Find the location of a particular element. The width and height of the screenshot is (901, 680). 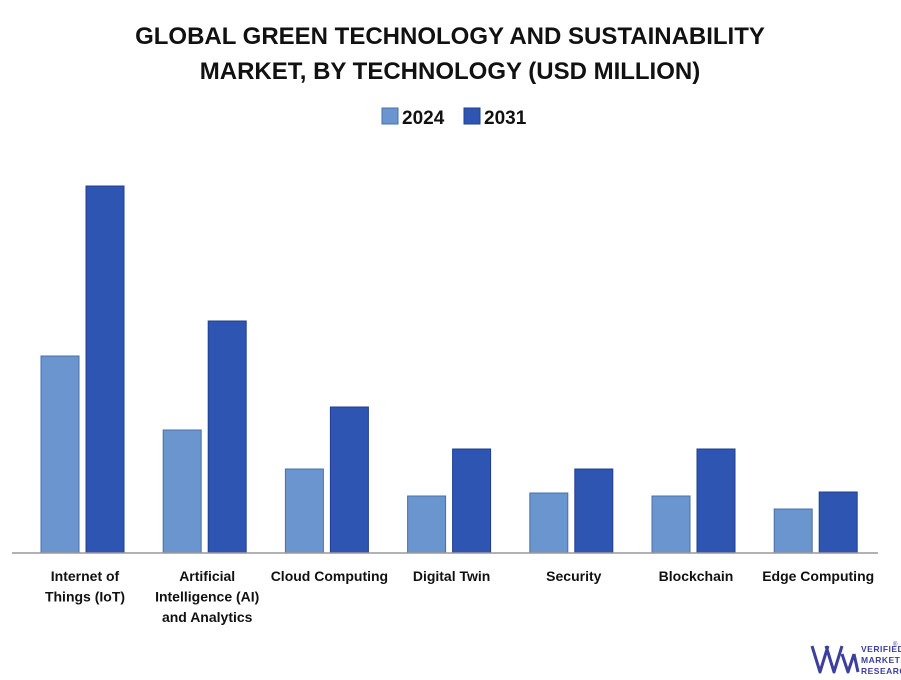

category-label-line: Things (IoT) is located at coordinates (85, 597).